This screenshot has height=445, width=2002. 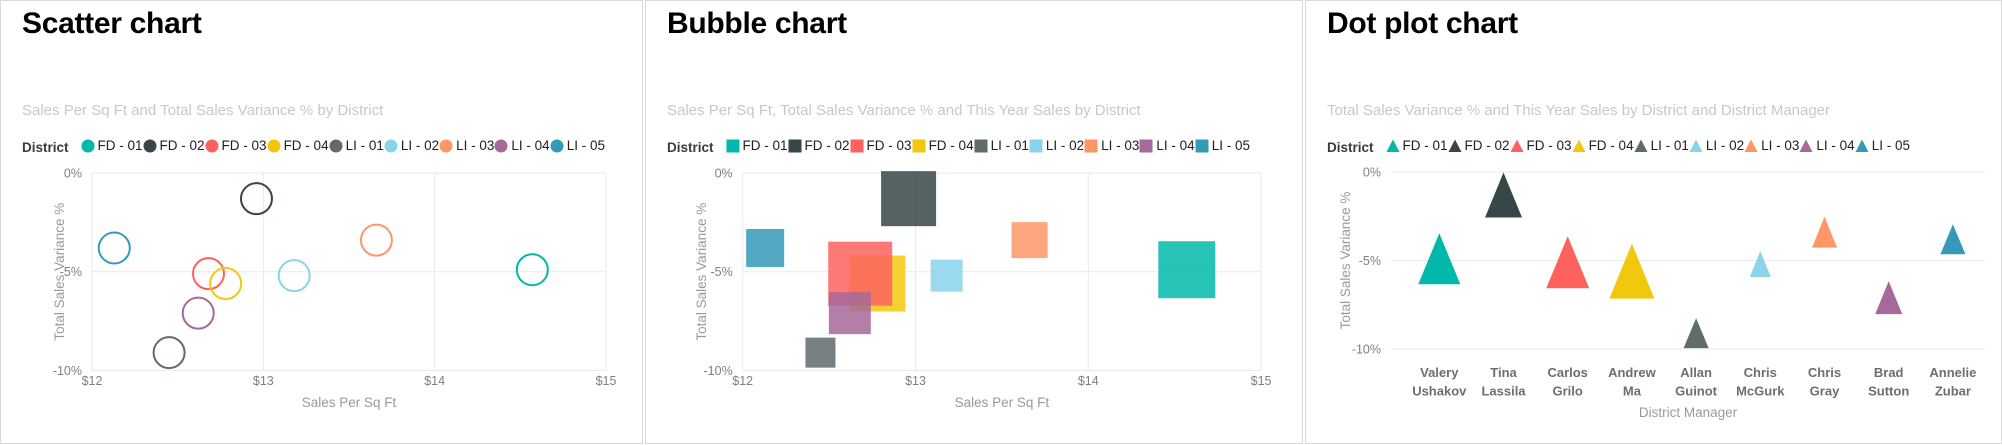 What do you see at coordinates (889, 145) in the screenshot?
I see `legend-item-label: FD - 03` at bounding box center [889, 145].